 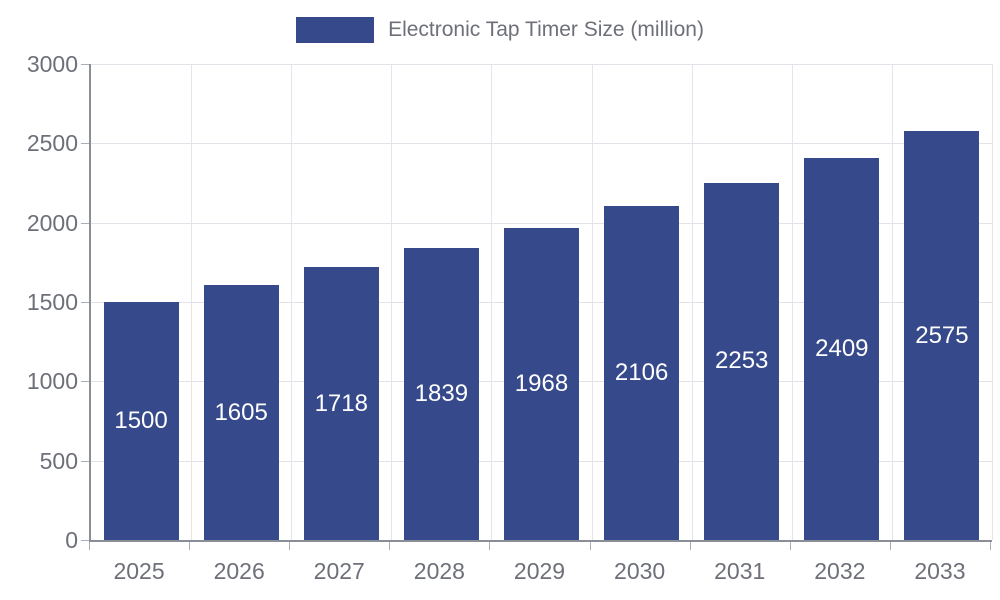 What do you see at coordinates (539, 571) in the screenshot?
I see `x-tick-label: 2029` at bounding box center [539, 571].